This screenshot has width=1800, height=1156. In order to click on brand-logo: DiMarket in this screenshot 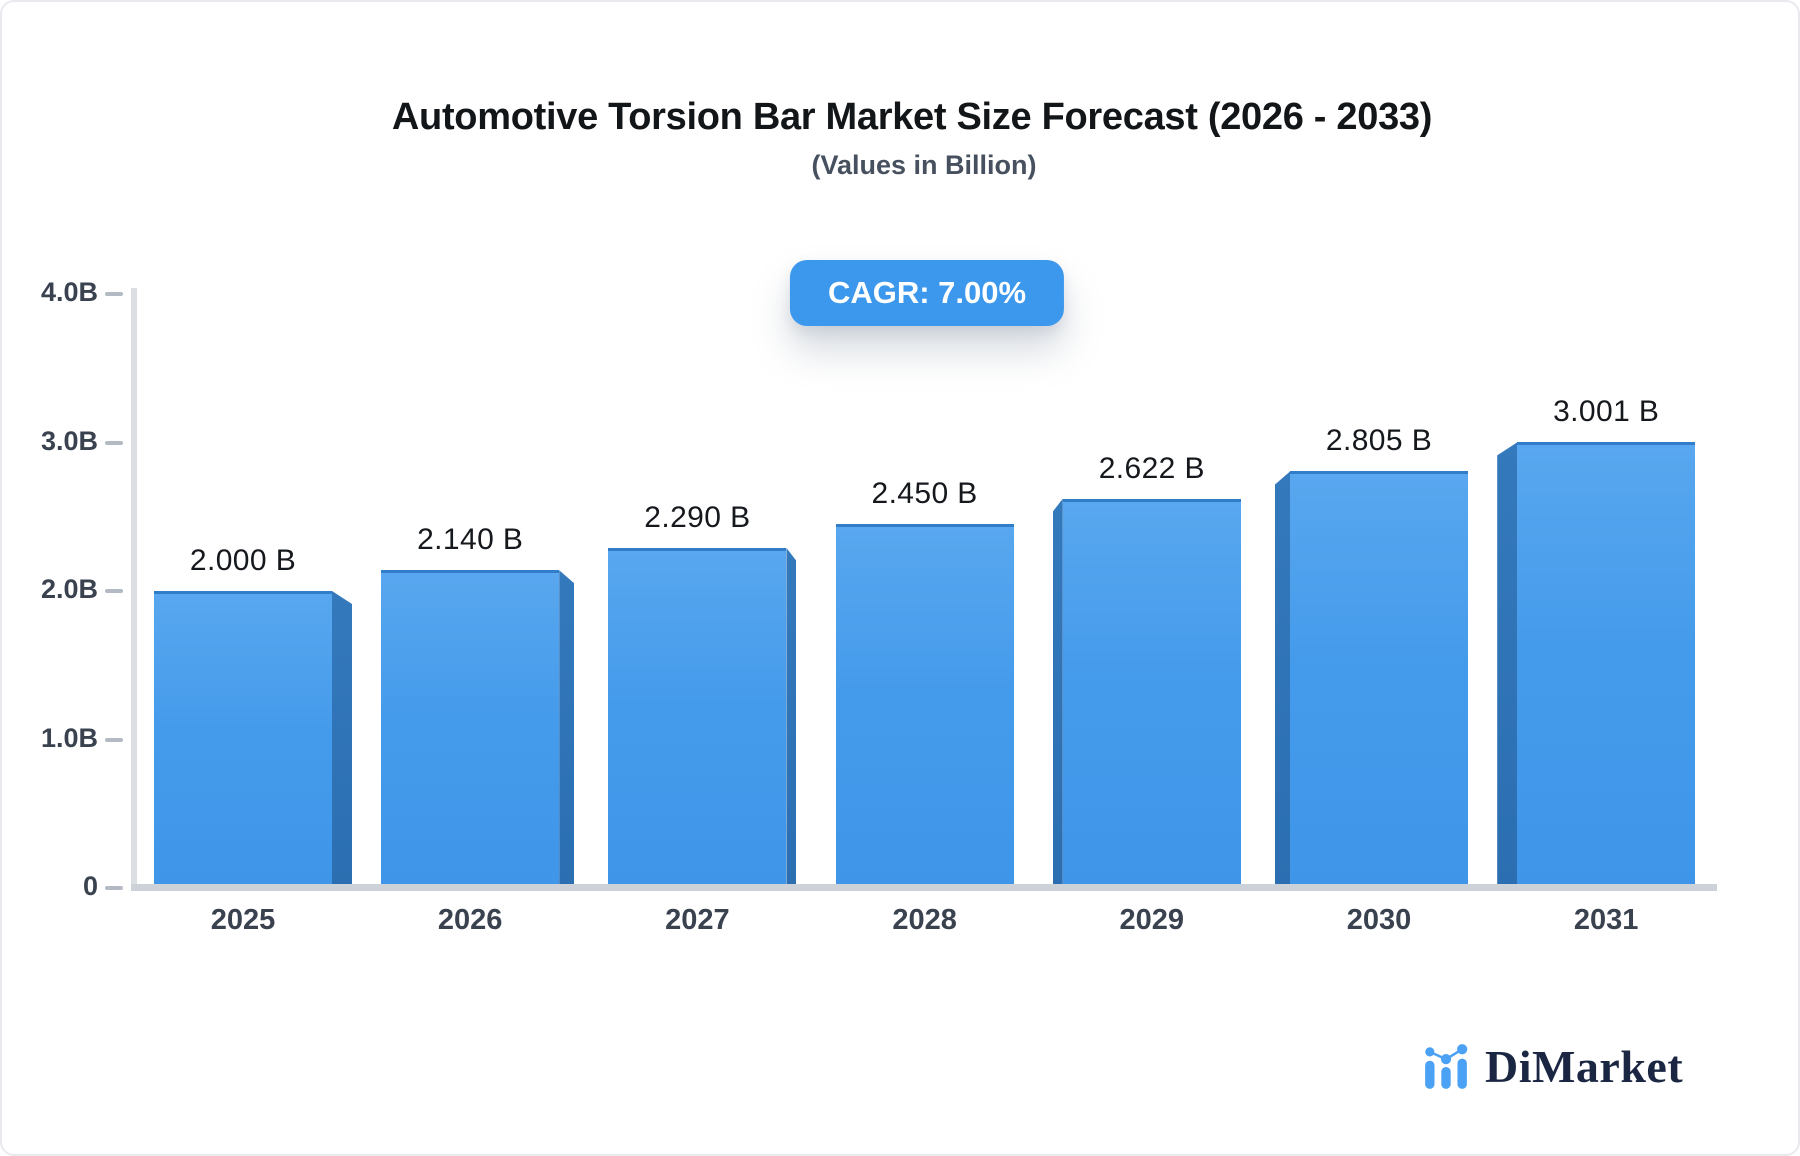, I will do `click(1552, 1066)`.